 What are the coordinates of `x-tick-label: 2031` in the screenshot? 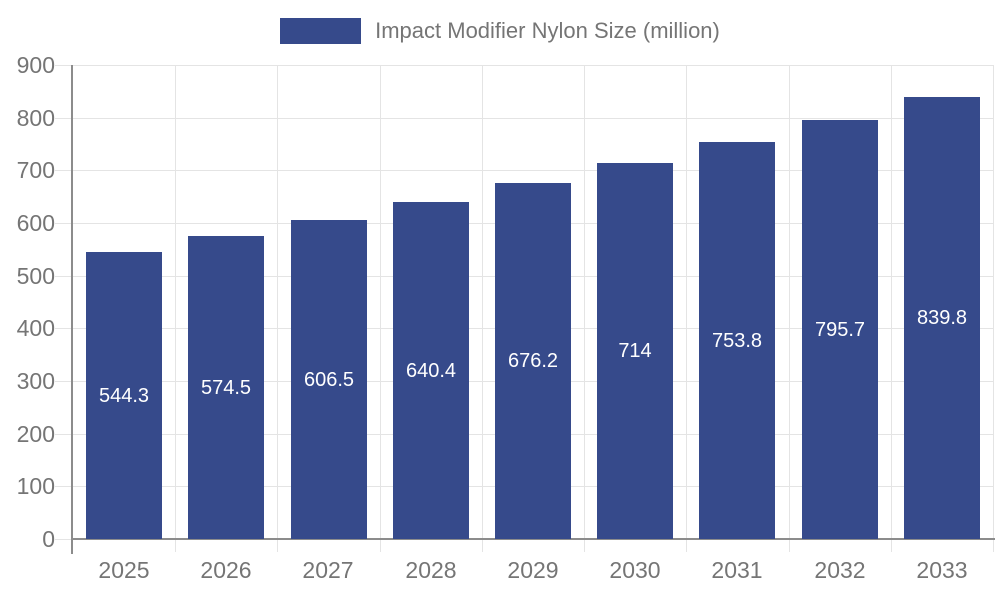 It's located at (737, 570).